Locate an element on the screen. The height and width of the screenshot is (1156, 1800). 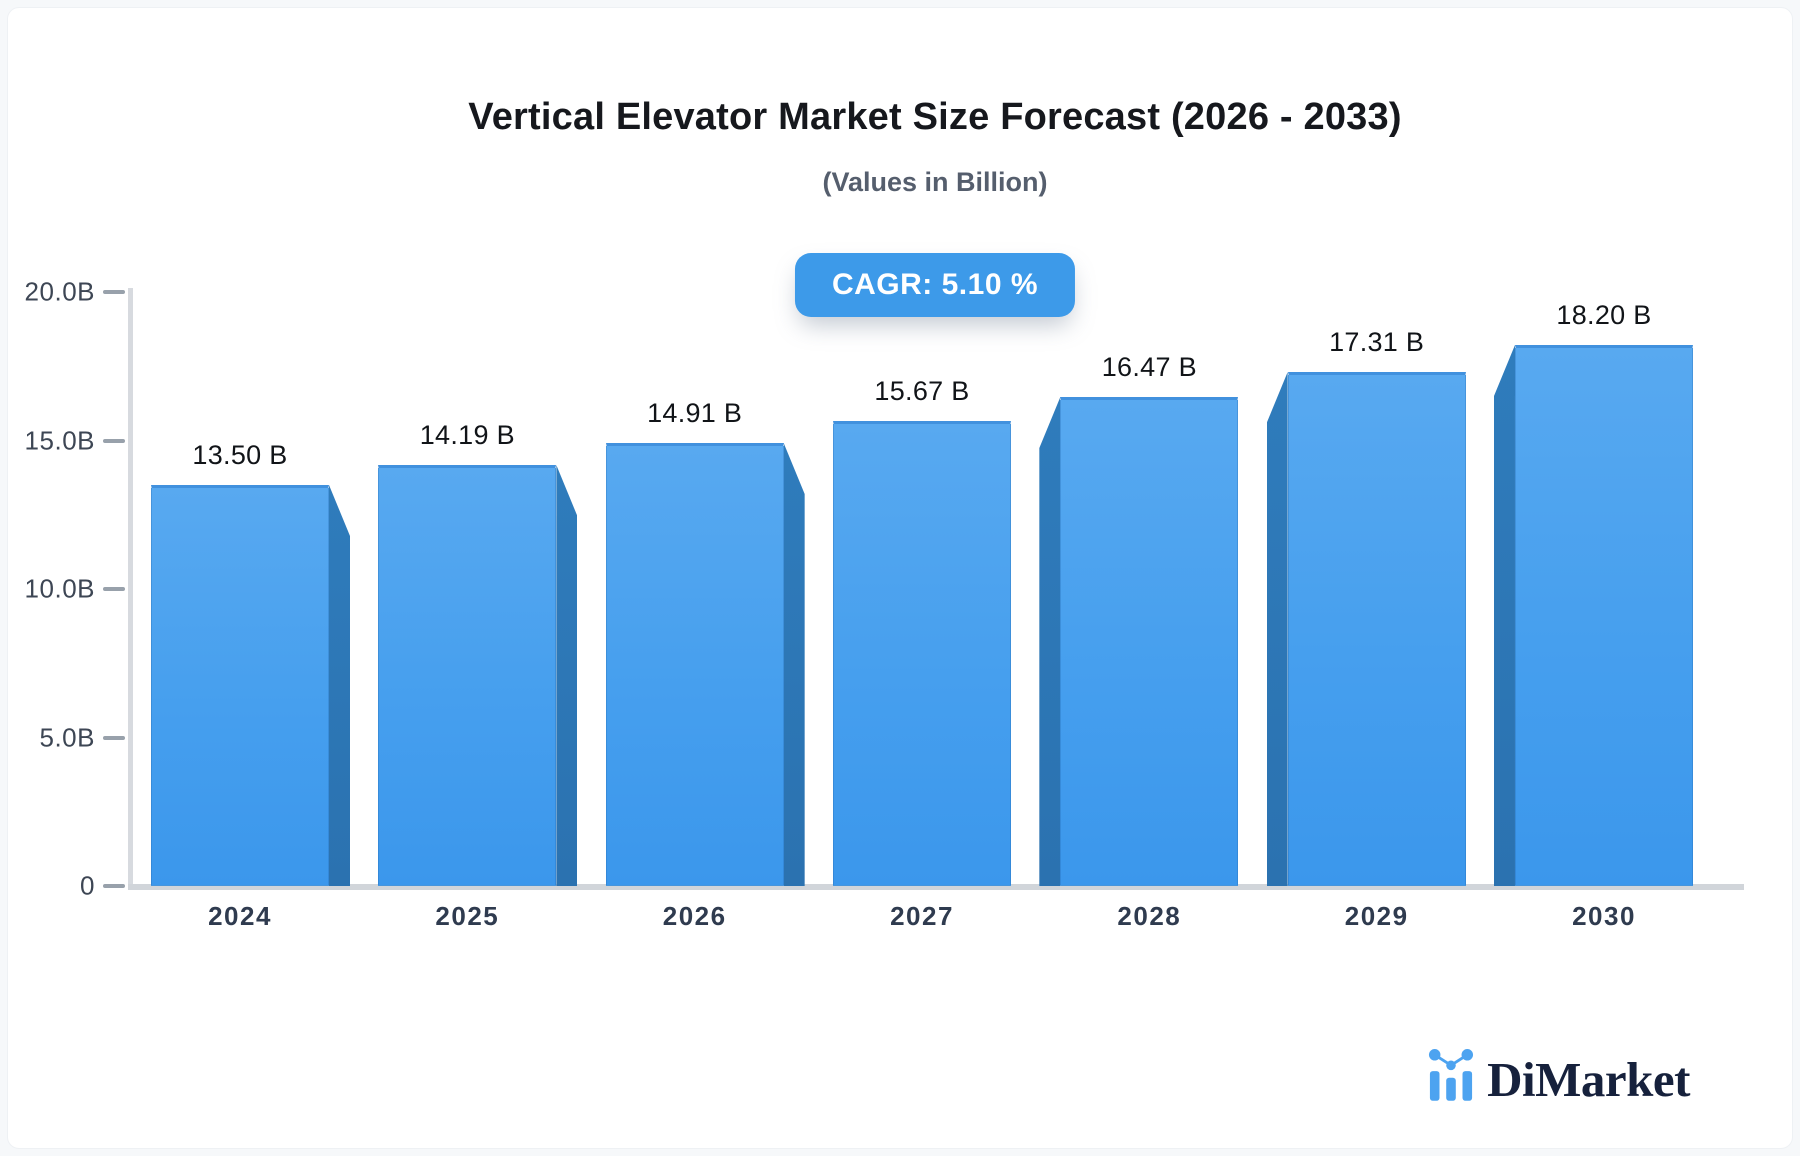
x-axis-line is located at coordinates (936, 887).